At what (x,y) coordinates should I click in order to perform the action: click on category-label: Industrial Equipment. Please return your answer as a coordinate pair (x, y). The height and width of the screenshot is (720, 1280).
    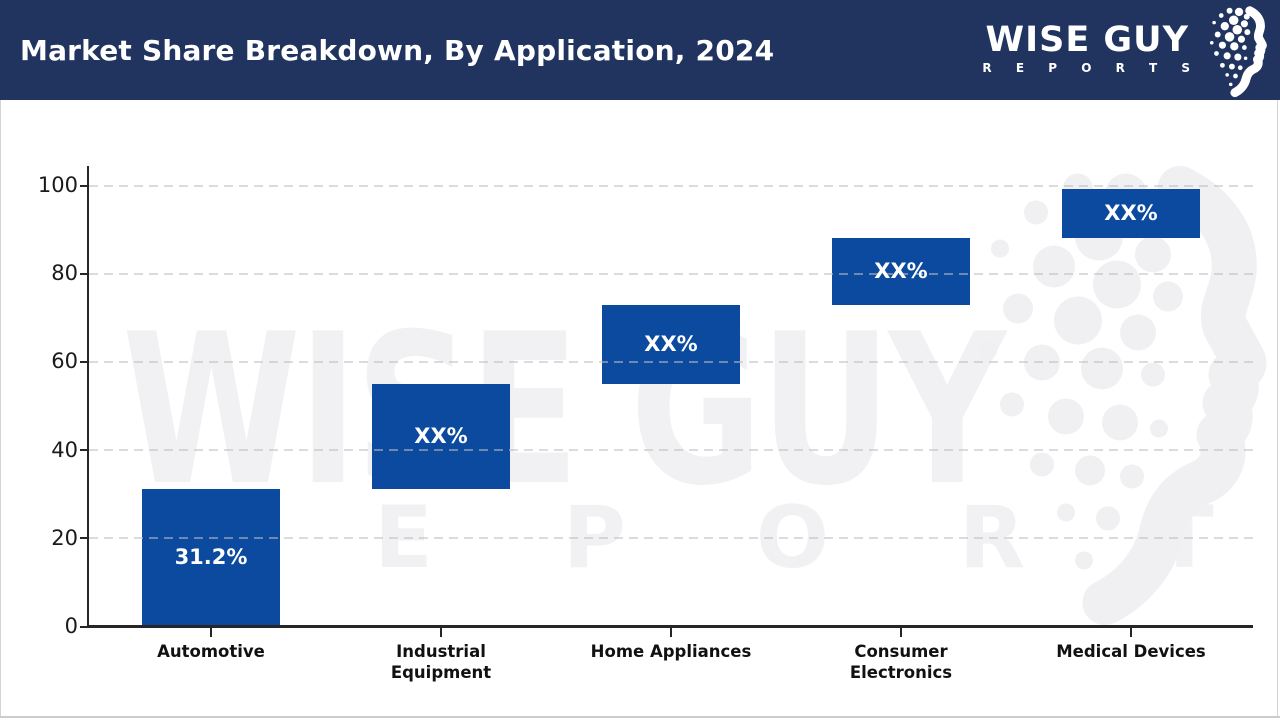
    Looking at the image, I should click on (441, 662).